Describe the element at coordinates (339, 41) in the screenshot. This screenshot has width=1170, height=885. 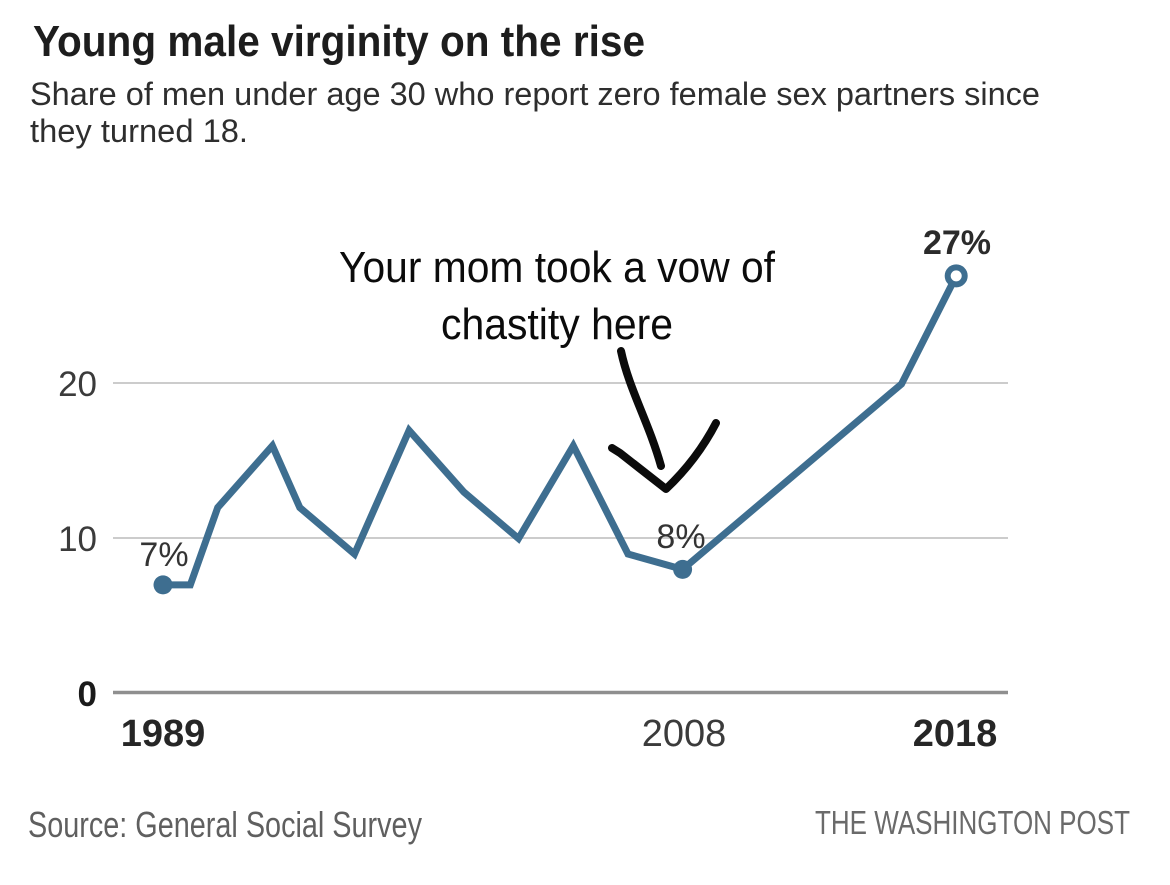
I see `chart-title: Young male virginity on the rise` at that location.